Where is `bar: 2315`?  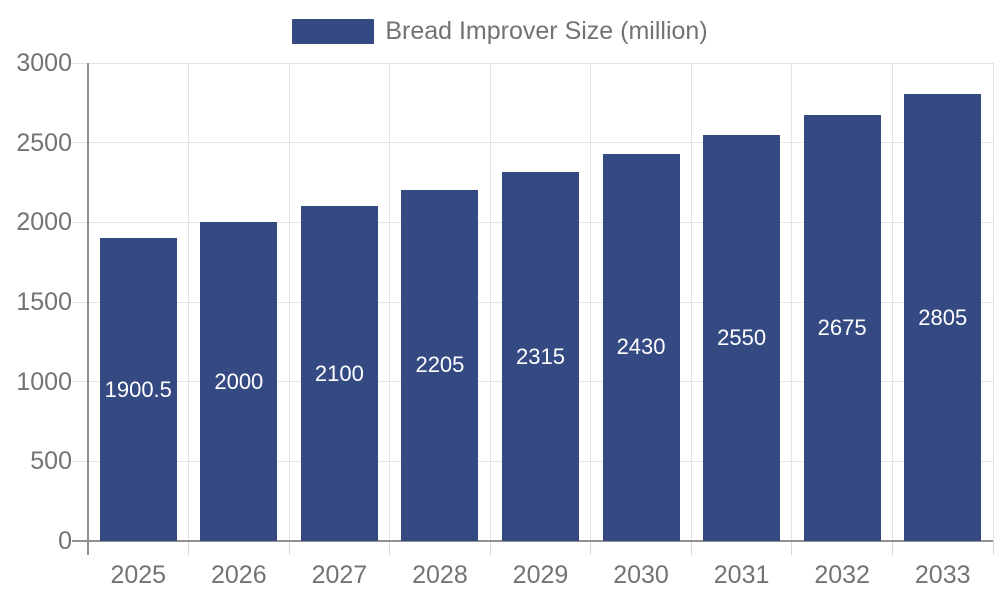 bar: 2315 is located at coordinates (540, 356).